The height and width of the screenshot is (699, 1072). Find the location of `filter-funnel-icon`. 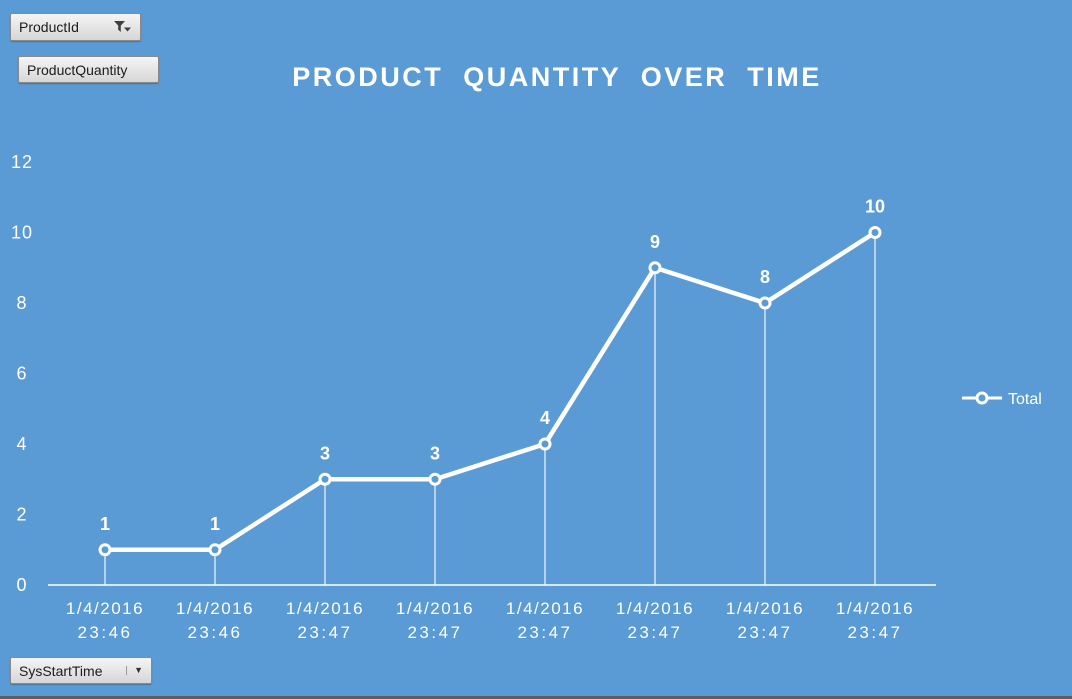

filter-funnel-icon is located at coordinates (123, 27).